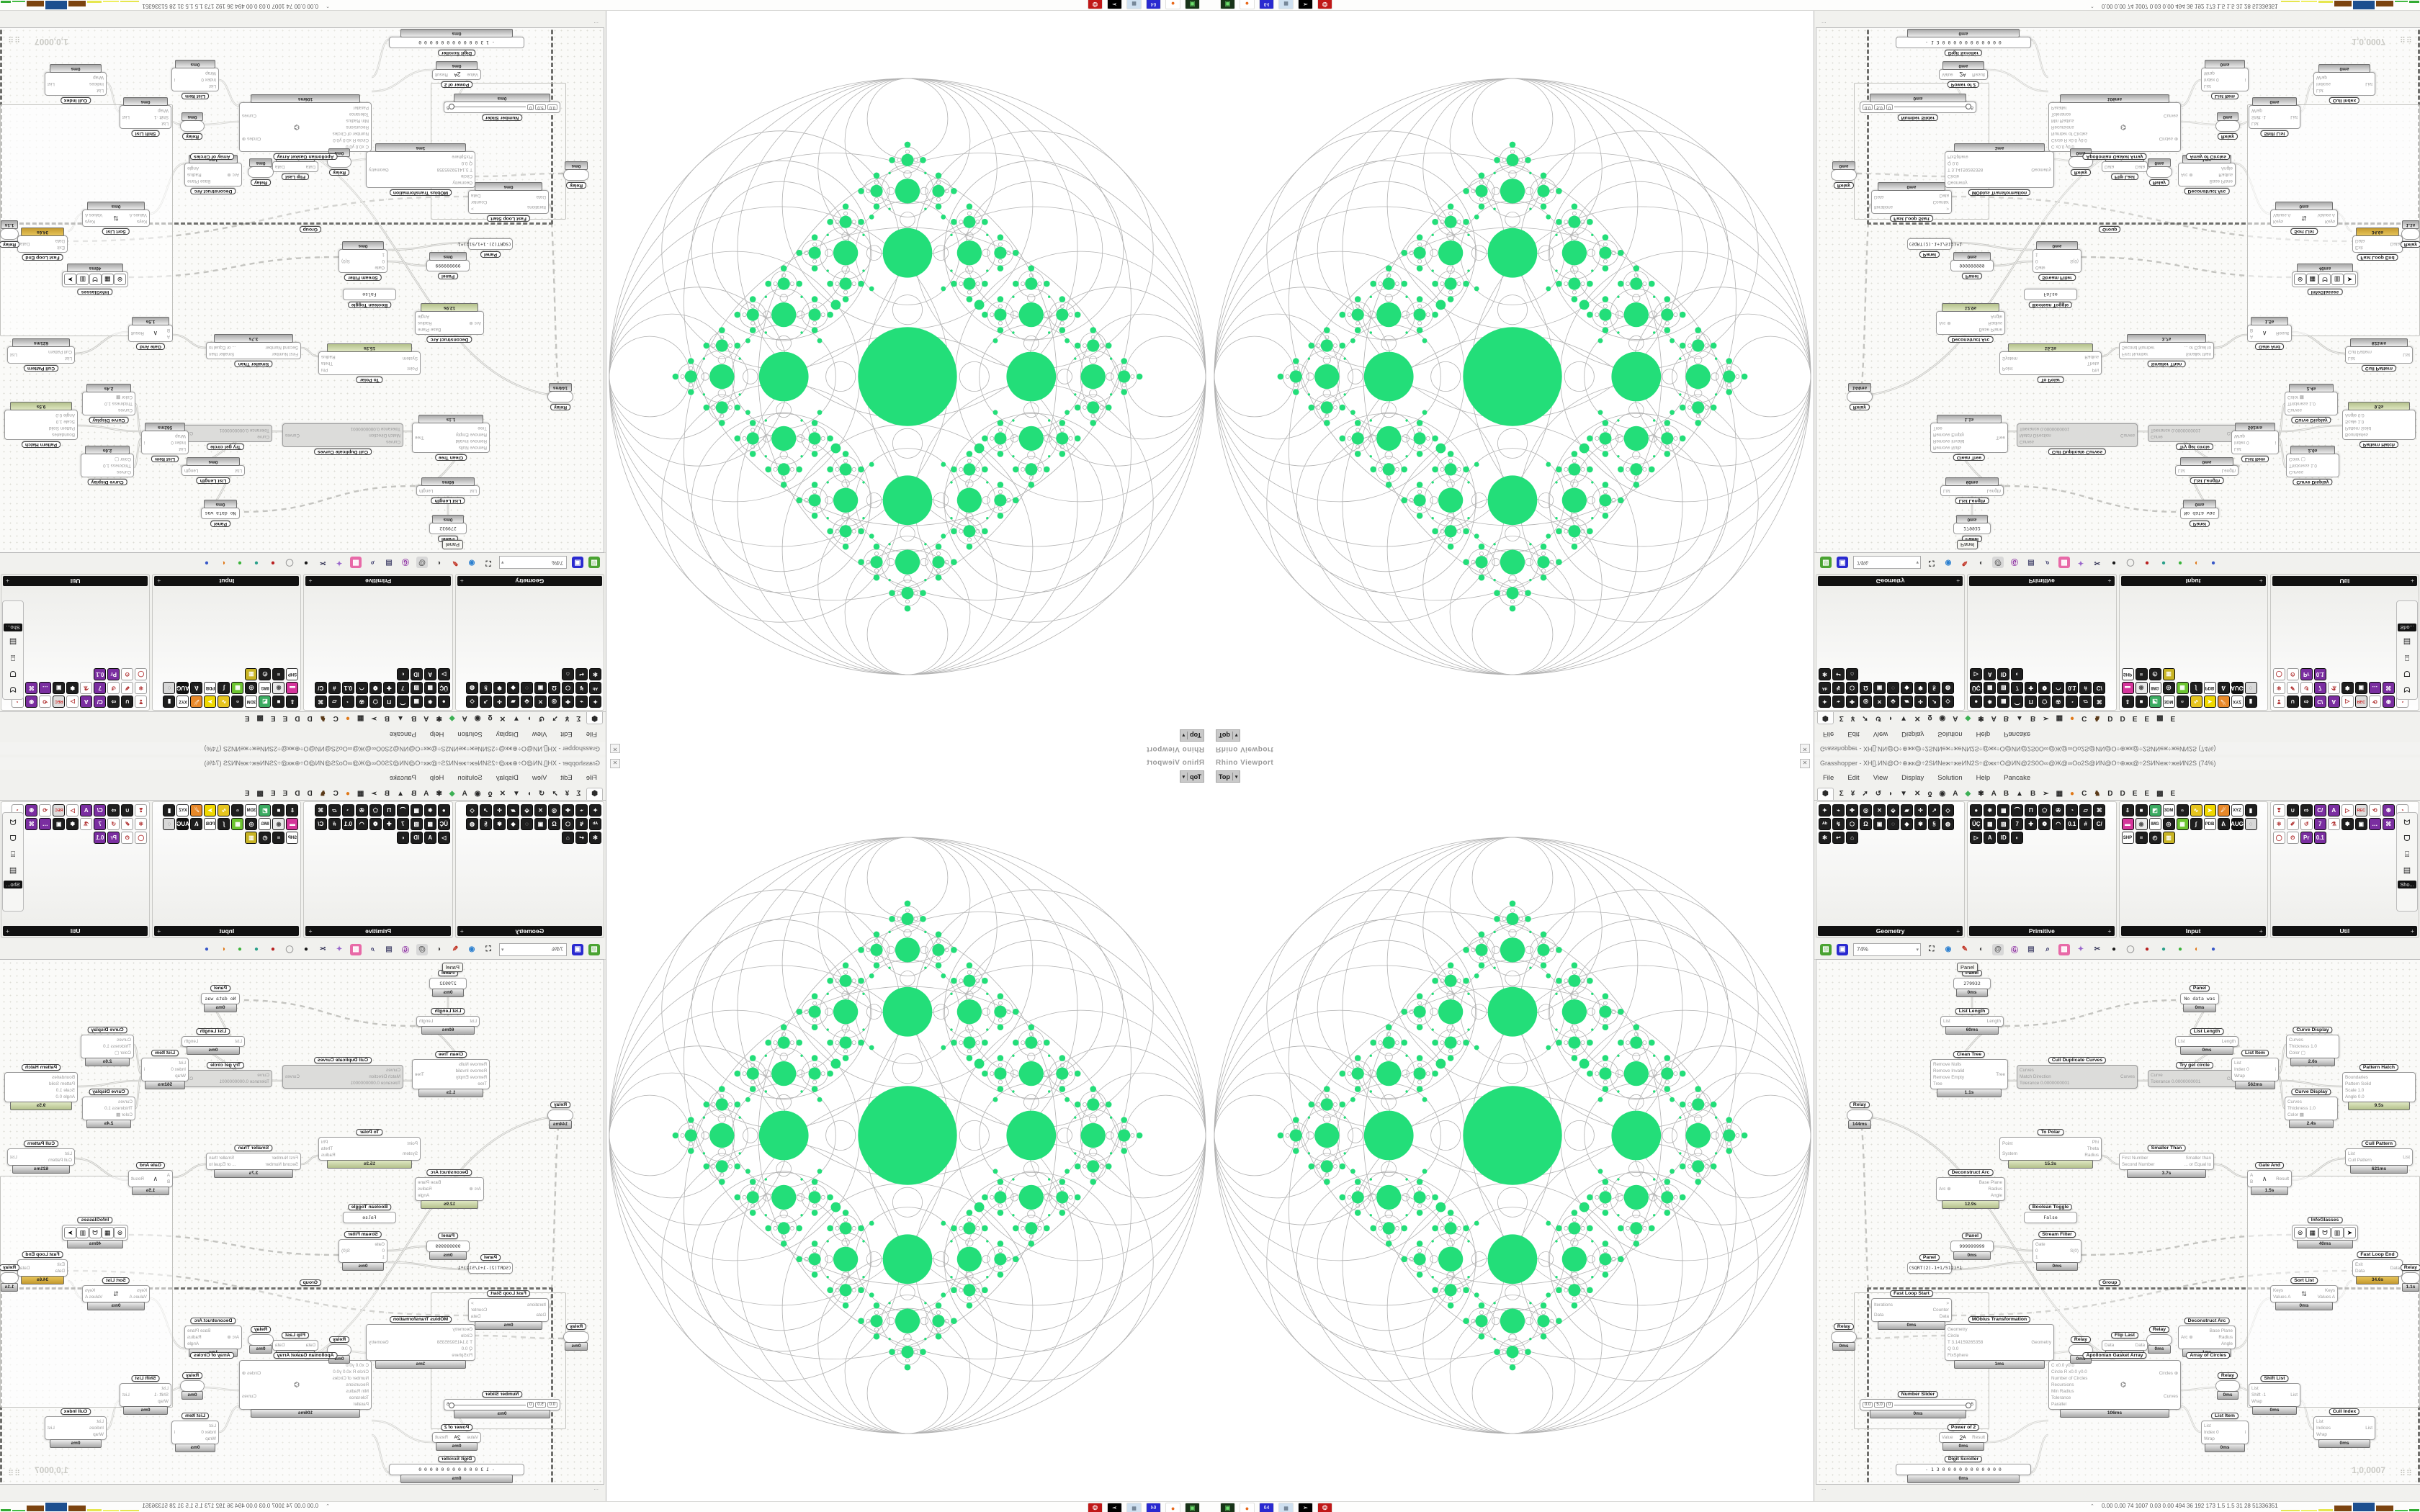 This screenshot has height=1512, width=2420. I want to click on palette-tab: ¥, so click(567, 718).